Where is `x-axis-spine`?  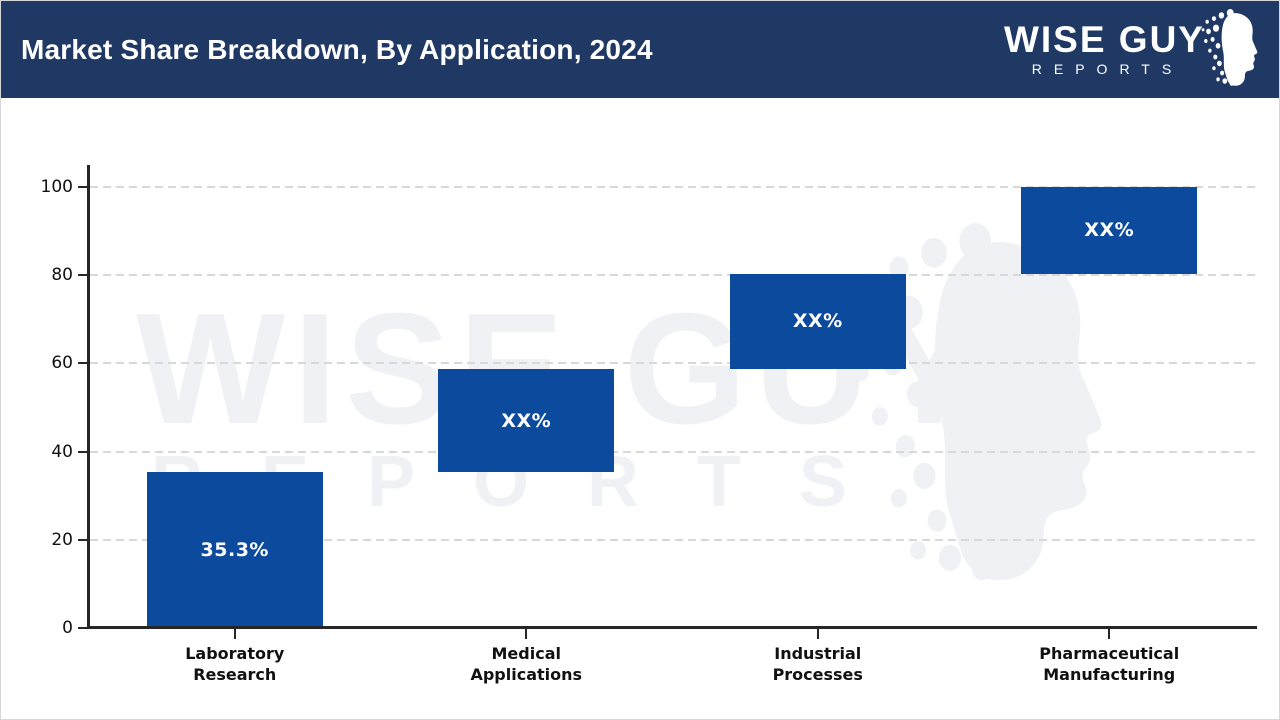
x-axis-spine is located at coordinates (672, 627).